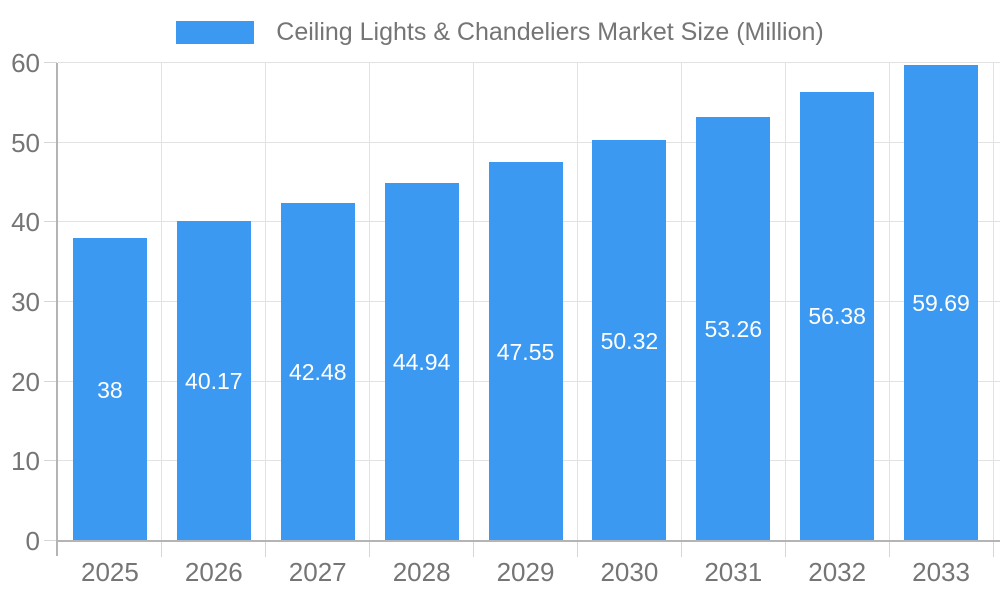  Describe the element at coordinates (32, 541) in the screenshot. I see `y-axis-label: 0` at that location.